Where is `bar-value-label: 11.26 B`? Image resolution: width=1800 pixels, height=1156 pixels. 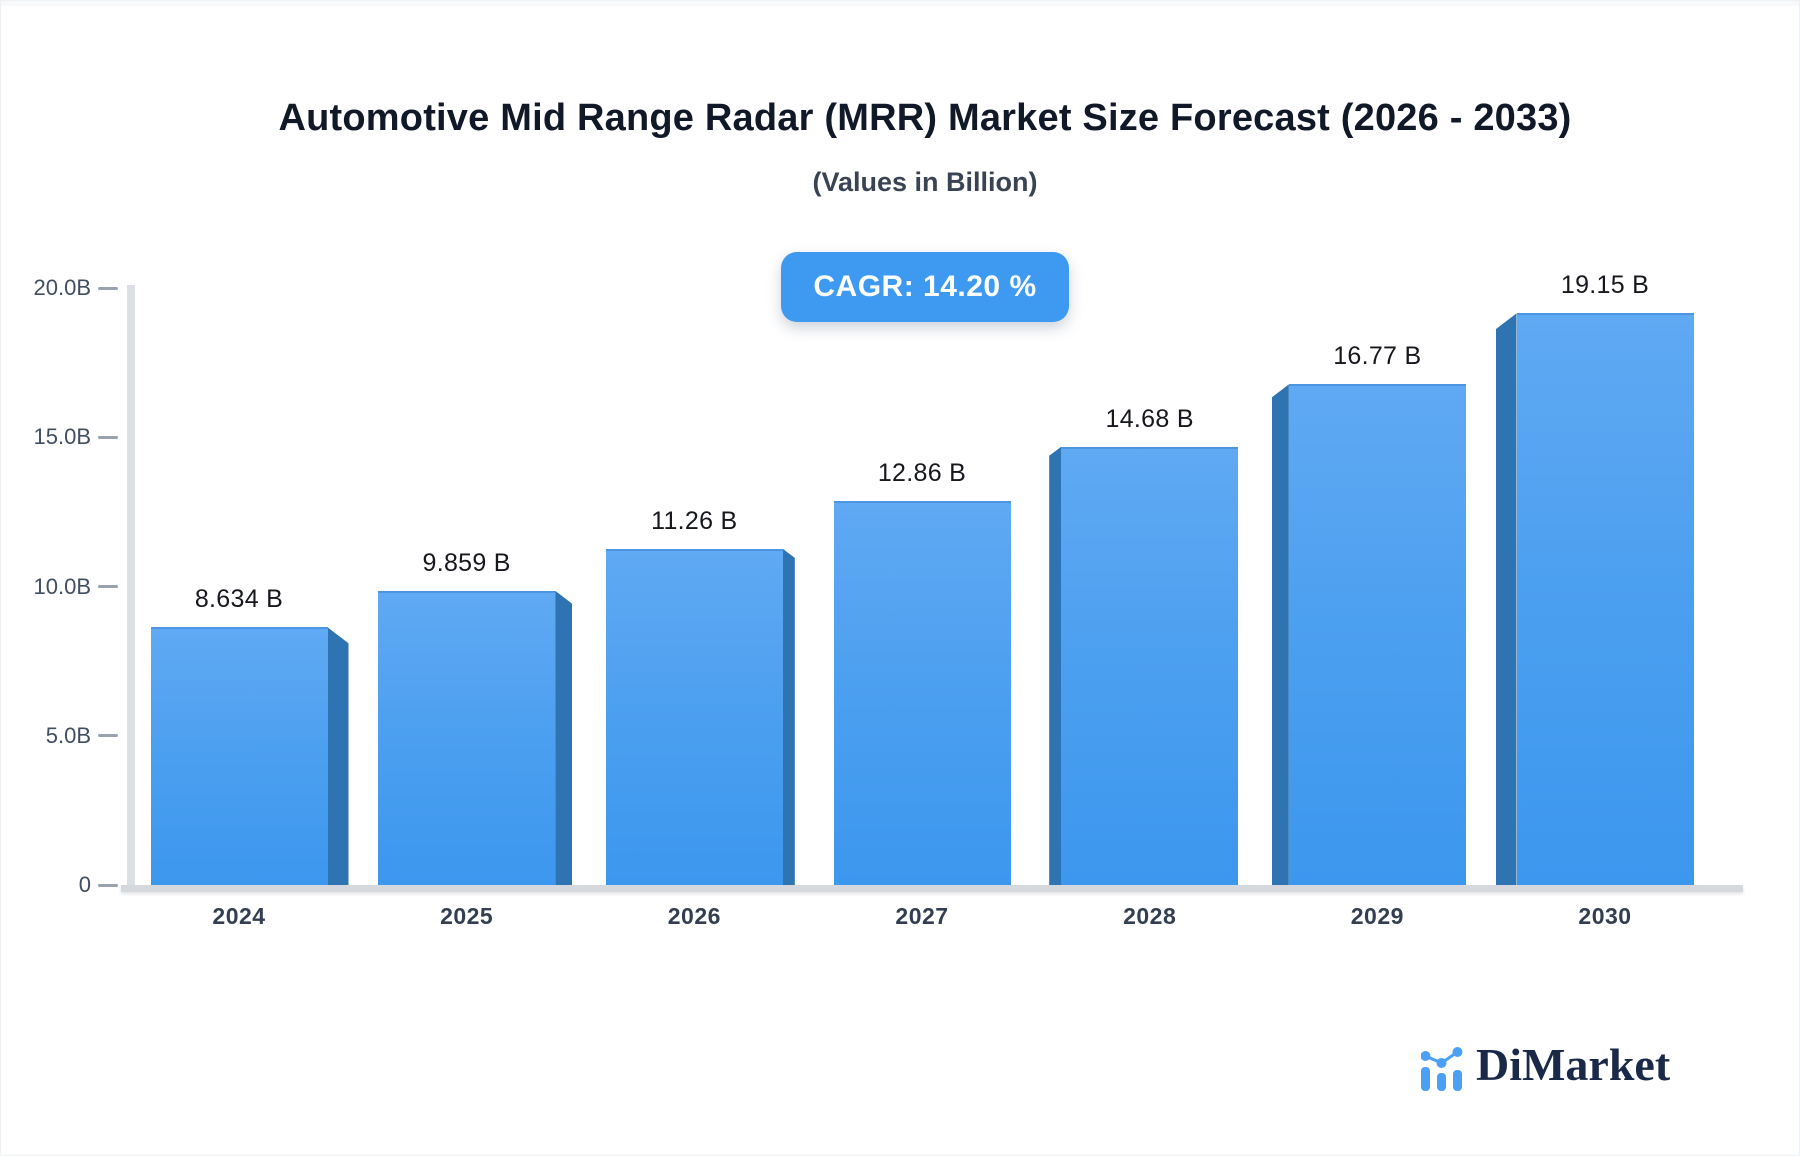 bar-value-label: 11.26 B is located at coordinates (694, 520).